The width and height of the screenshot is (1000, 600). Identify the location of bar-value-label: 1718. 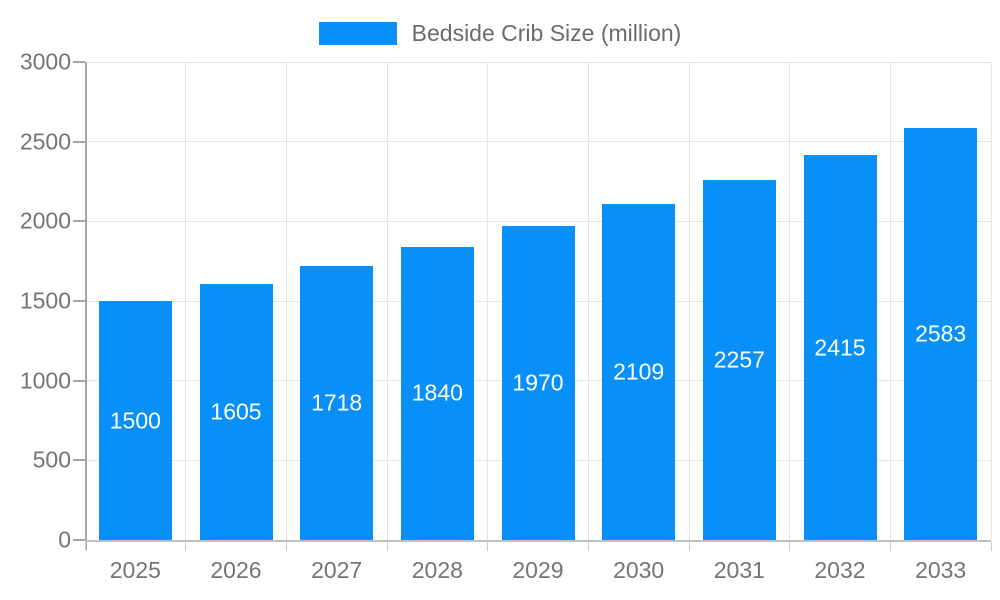
(337, 402).